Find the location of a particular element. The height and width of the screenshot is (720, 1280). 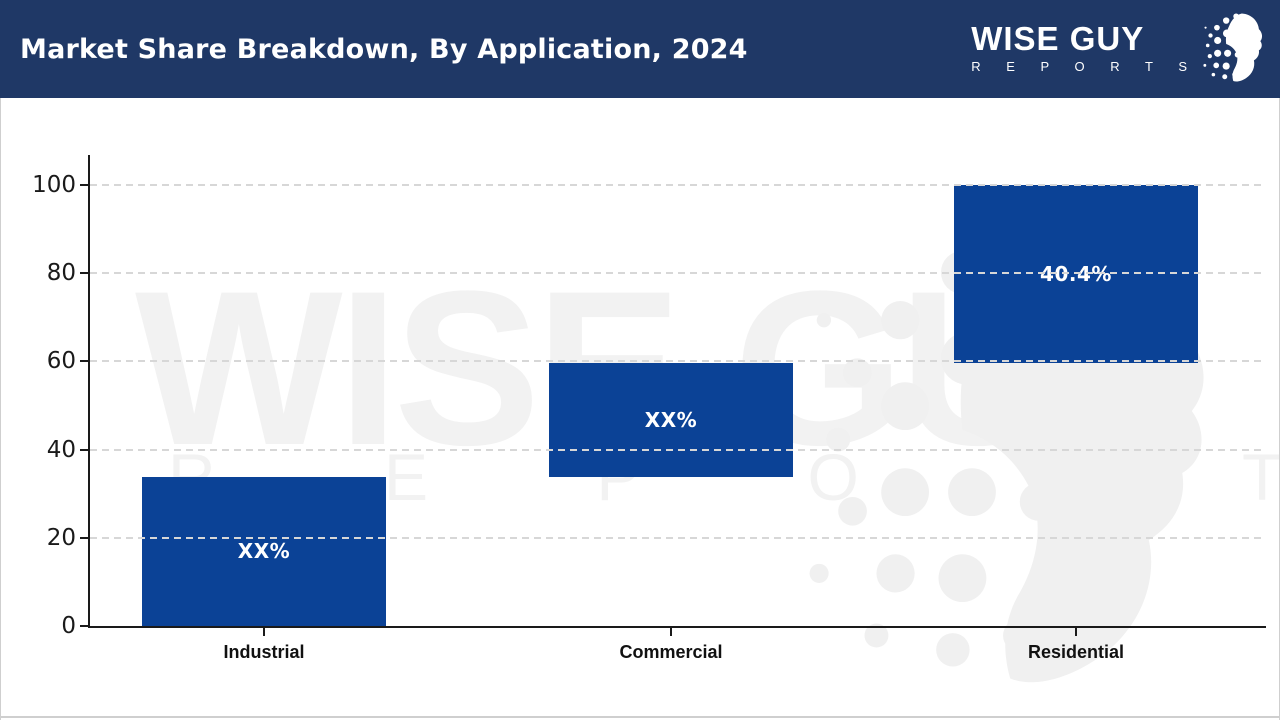

page-bottom-border is located at coordinates (640, 717).